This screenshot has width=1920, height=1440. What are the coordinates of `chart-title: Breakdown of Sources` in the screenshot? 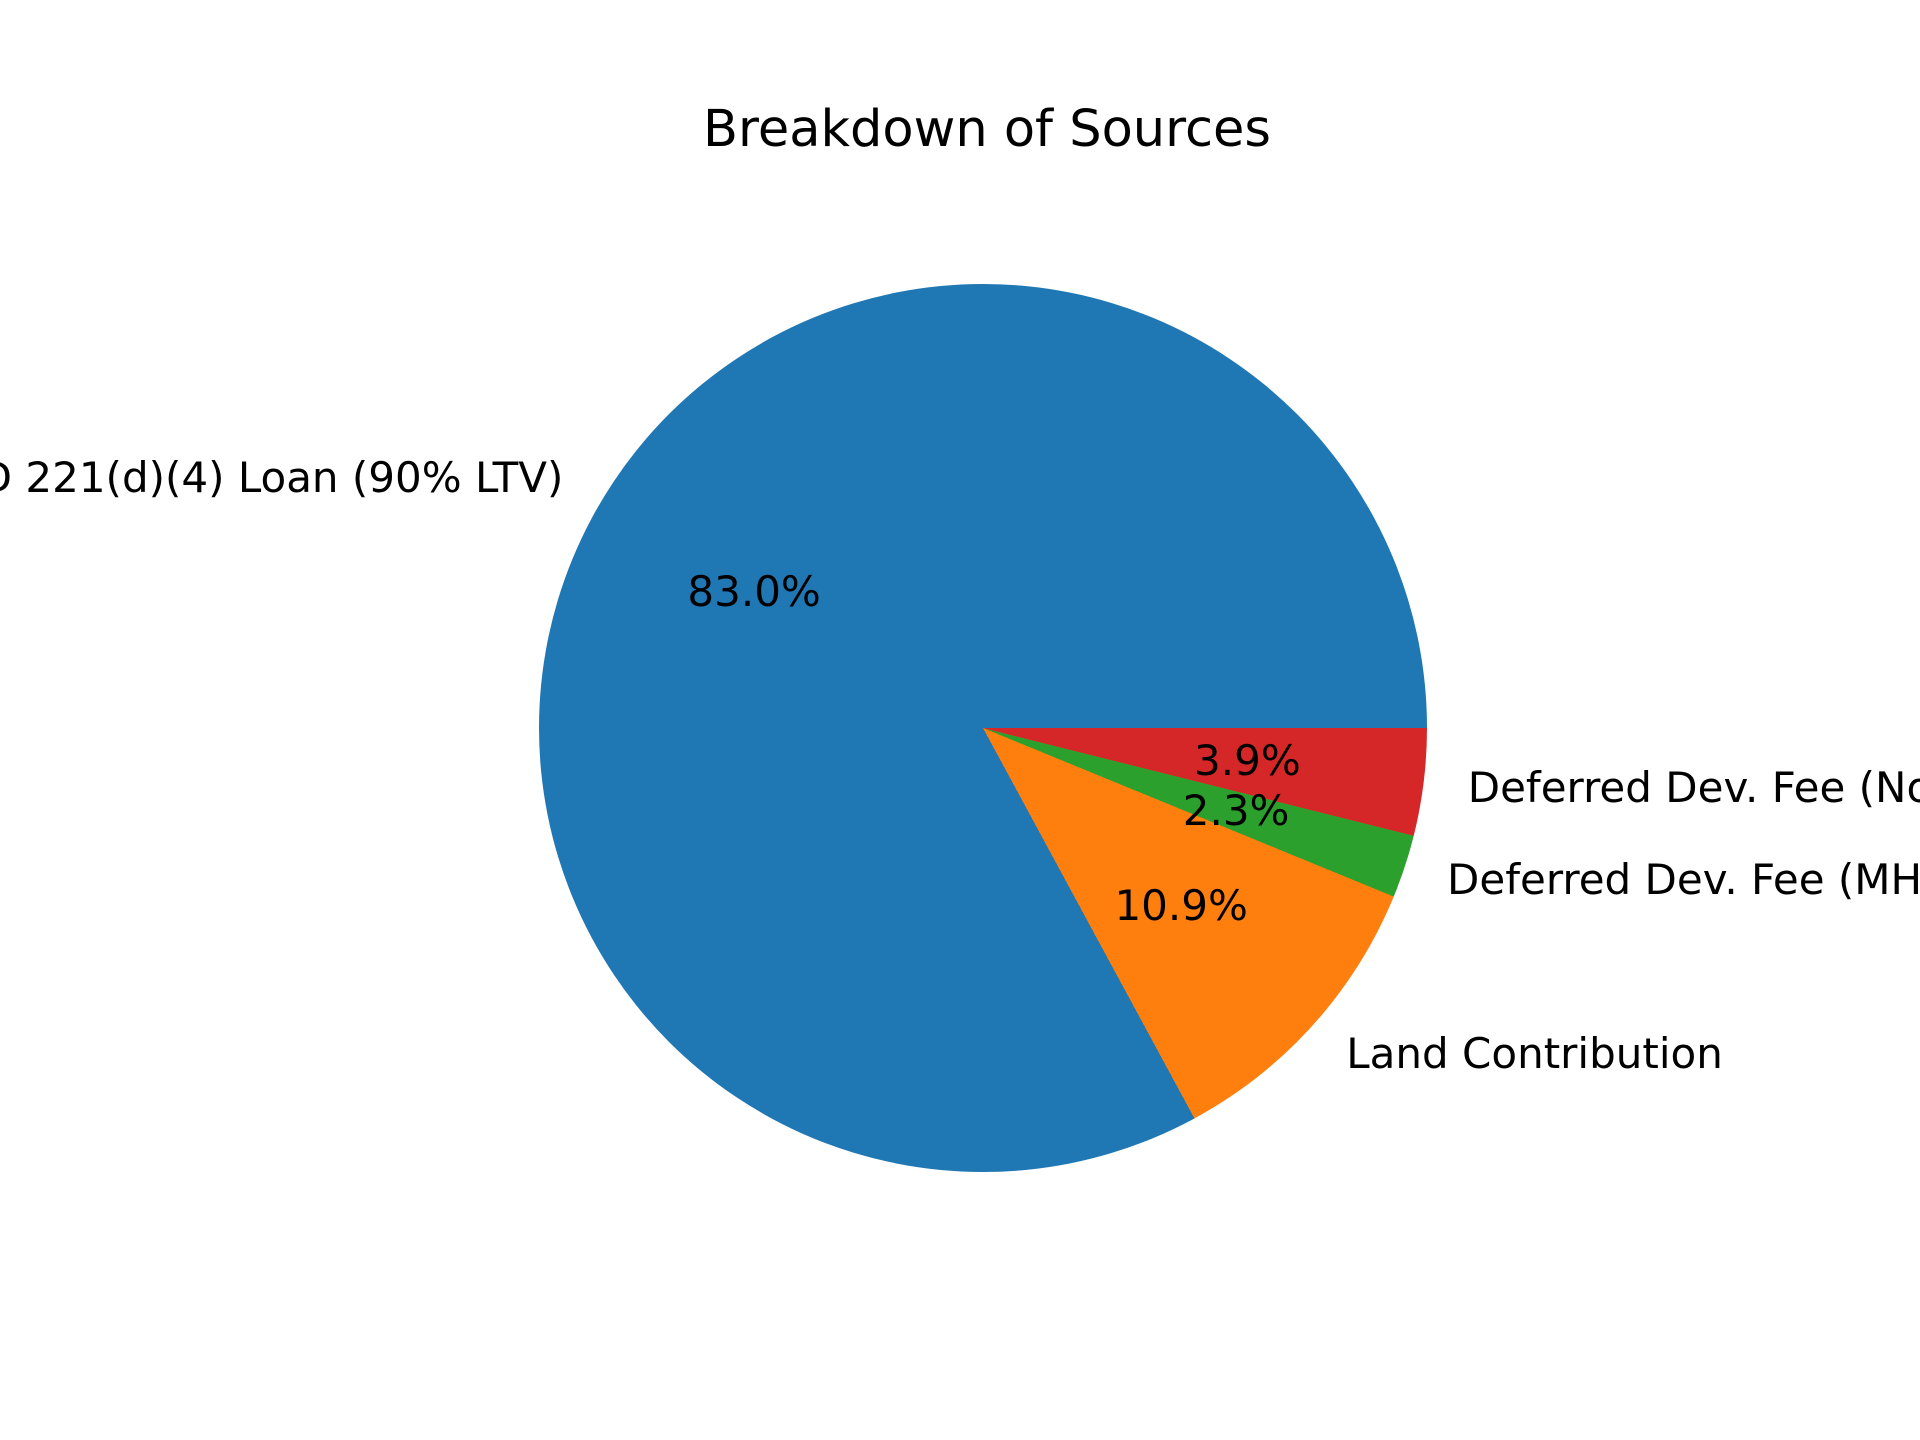 It's located at (987, 129).